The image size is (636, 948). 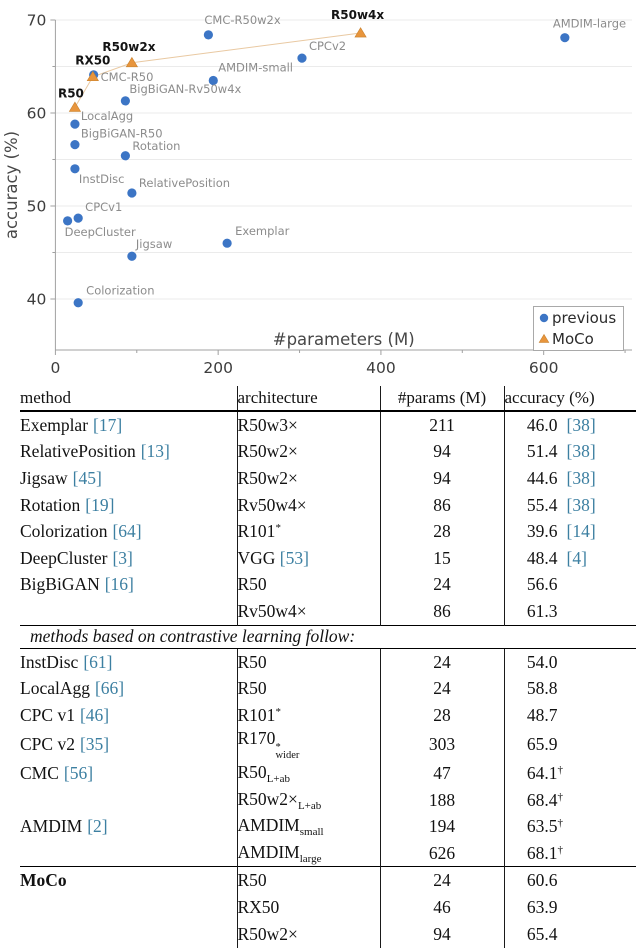 I want to click on citation-link: [19], so click(x=100, y=504).